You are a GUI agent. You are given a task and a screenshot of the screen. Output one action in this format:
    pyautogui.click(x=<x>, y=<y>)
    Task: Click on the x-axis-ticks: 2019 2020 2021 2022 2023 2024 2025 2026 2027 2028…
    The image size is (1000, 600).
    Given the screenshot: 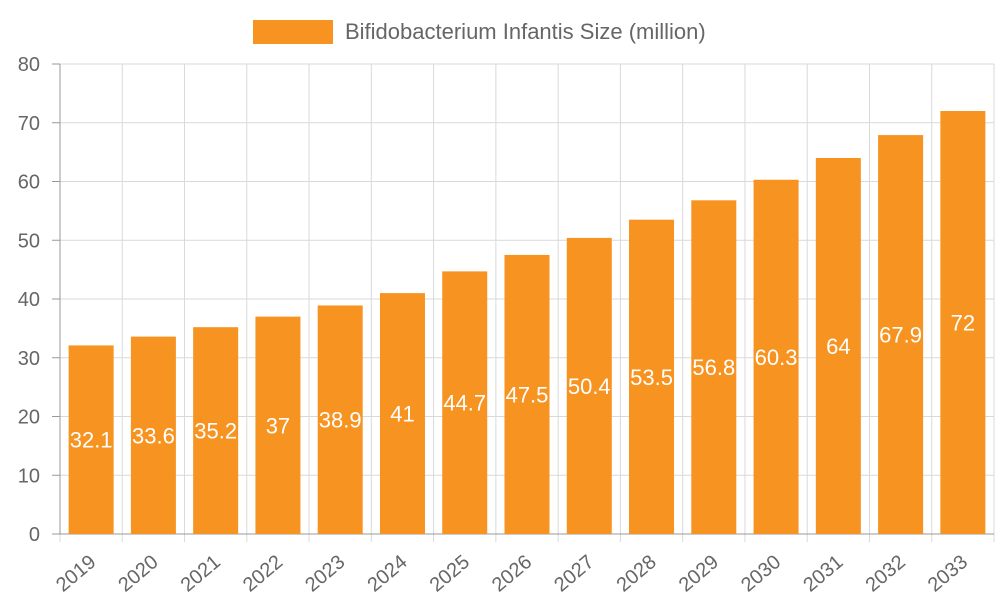 What is the action you would take?
    pyautogui.click(x=512, y=573)
    